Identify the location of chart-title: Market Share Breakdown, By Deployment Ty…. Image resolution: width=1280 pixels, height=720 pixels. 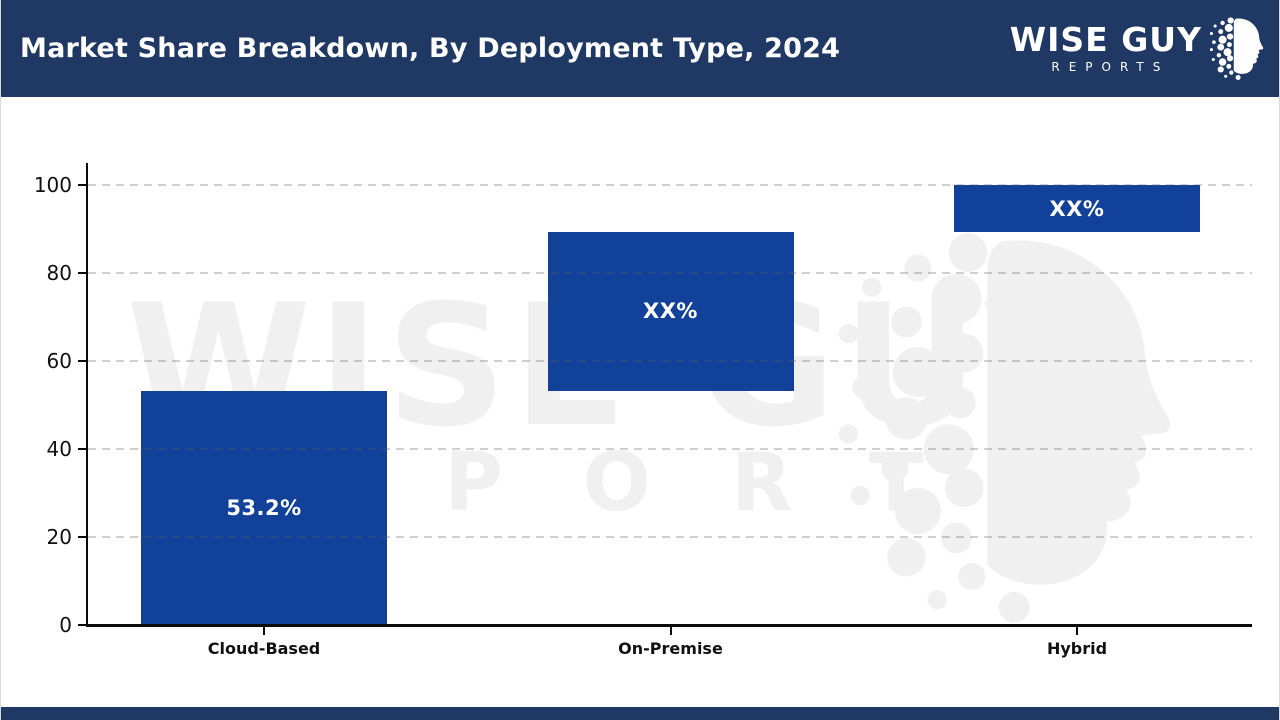
(430, 48).